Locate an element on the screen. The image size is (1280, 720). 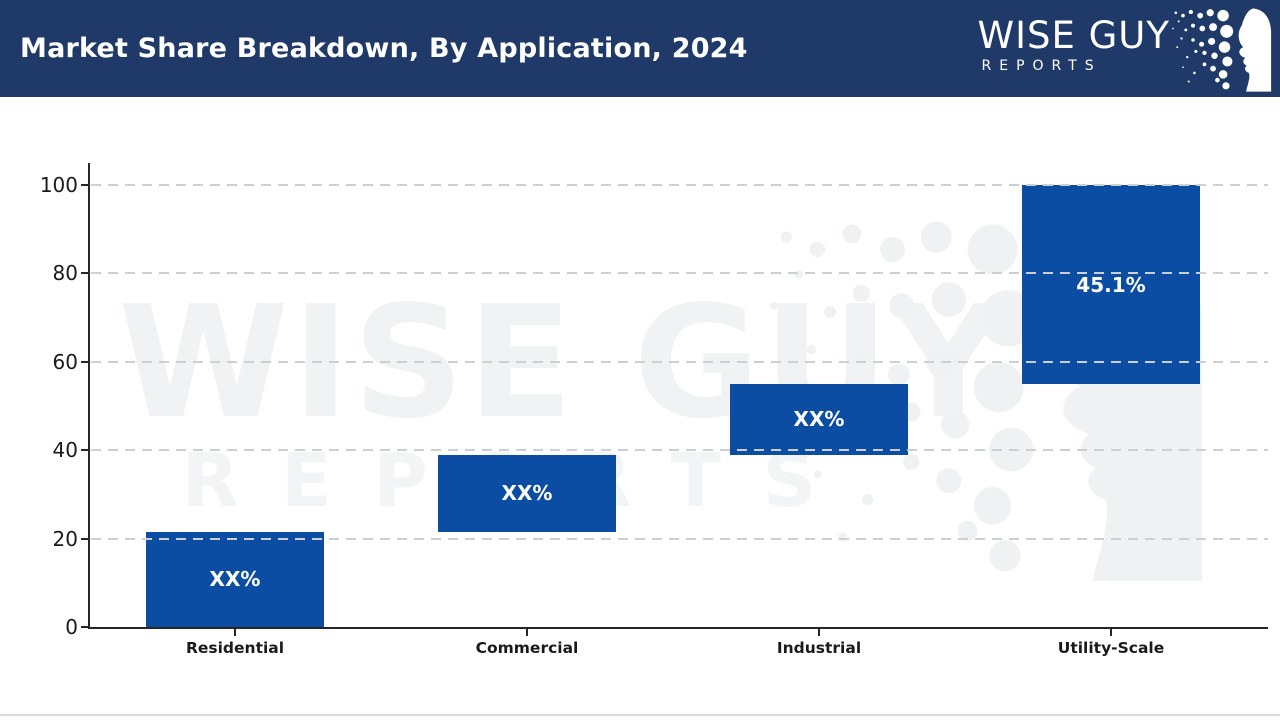
x-tick-label: Residential is located at coordinates (235, 648).